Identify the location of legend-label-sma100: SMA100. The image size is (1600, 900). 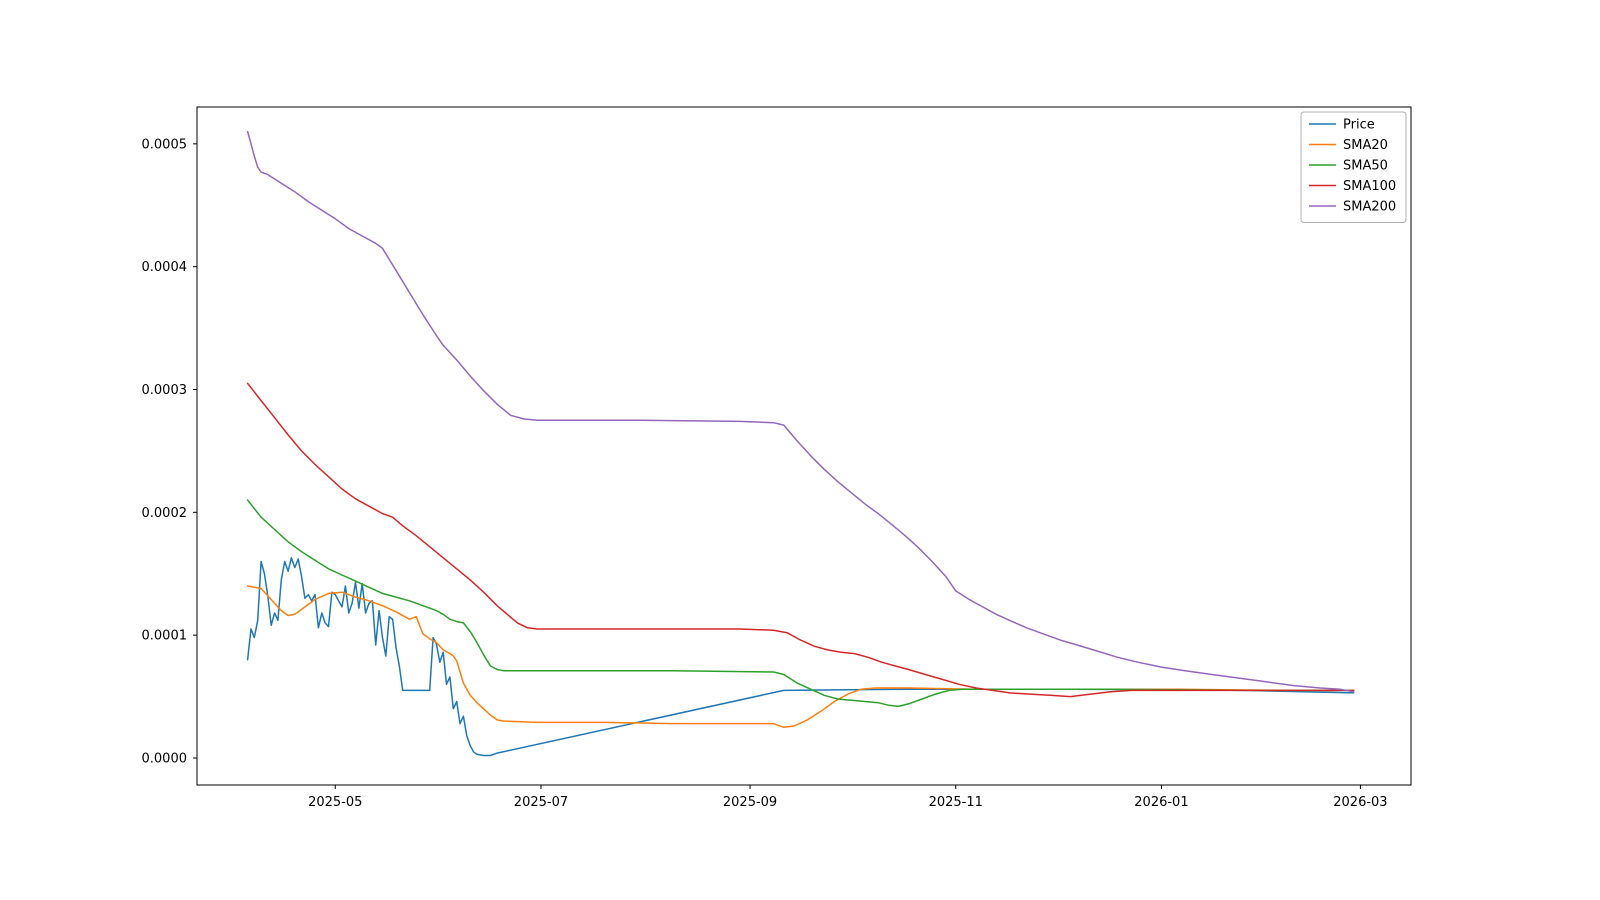
(1369, 186).